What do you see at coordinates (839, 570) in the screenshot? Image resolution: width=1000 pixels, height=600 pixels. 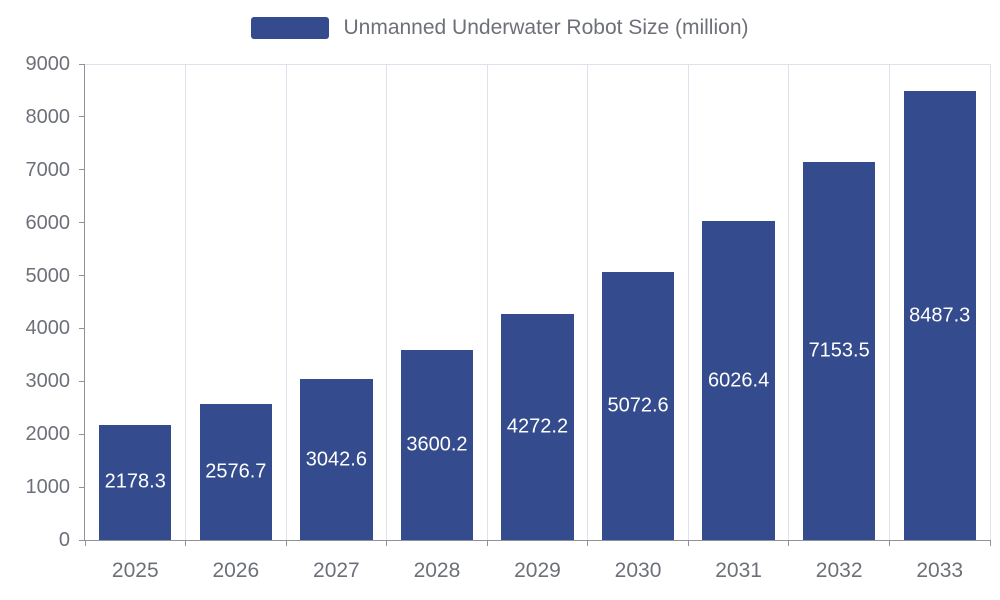 I see `x-axis-tick-label: 2032` at bounding box center [839, 570].